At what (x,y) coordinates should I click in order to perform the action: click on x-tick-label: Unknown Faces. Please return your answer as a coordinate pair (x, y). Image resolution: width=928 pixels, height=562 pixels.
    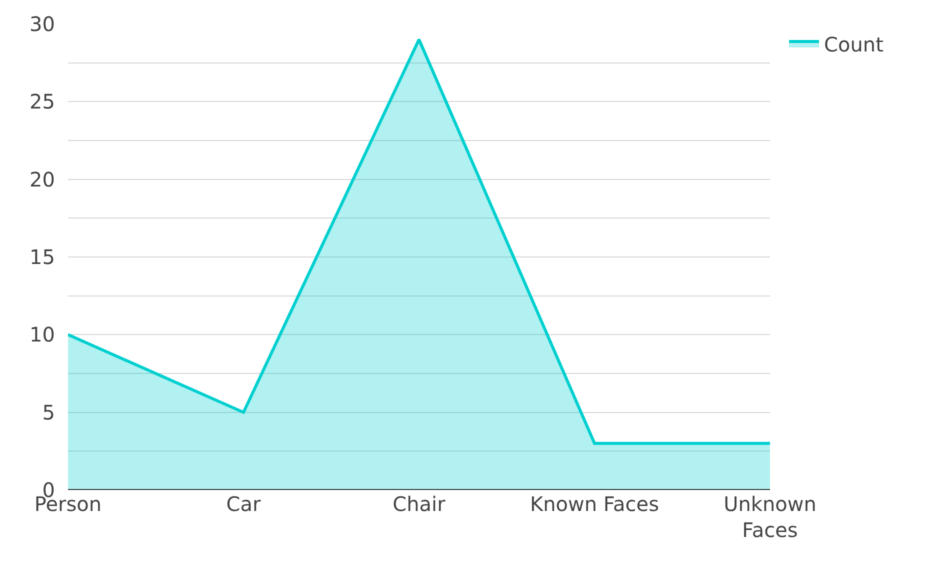
    Looking at the image, I should click on (770, 517).